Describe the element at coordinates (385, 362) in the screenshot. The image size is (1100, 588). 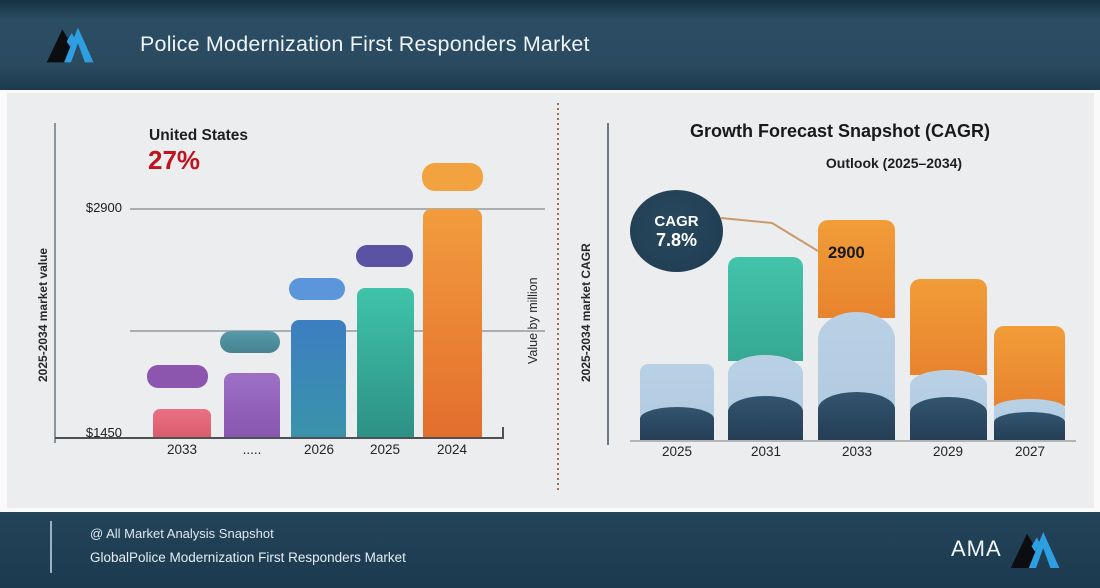
I see `left-bar-2025` at that location.